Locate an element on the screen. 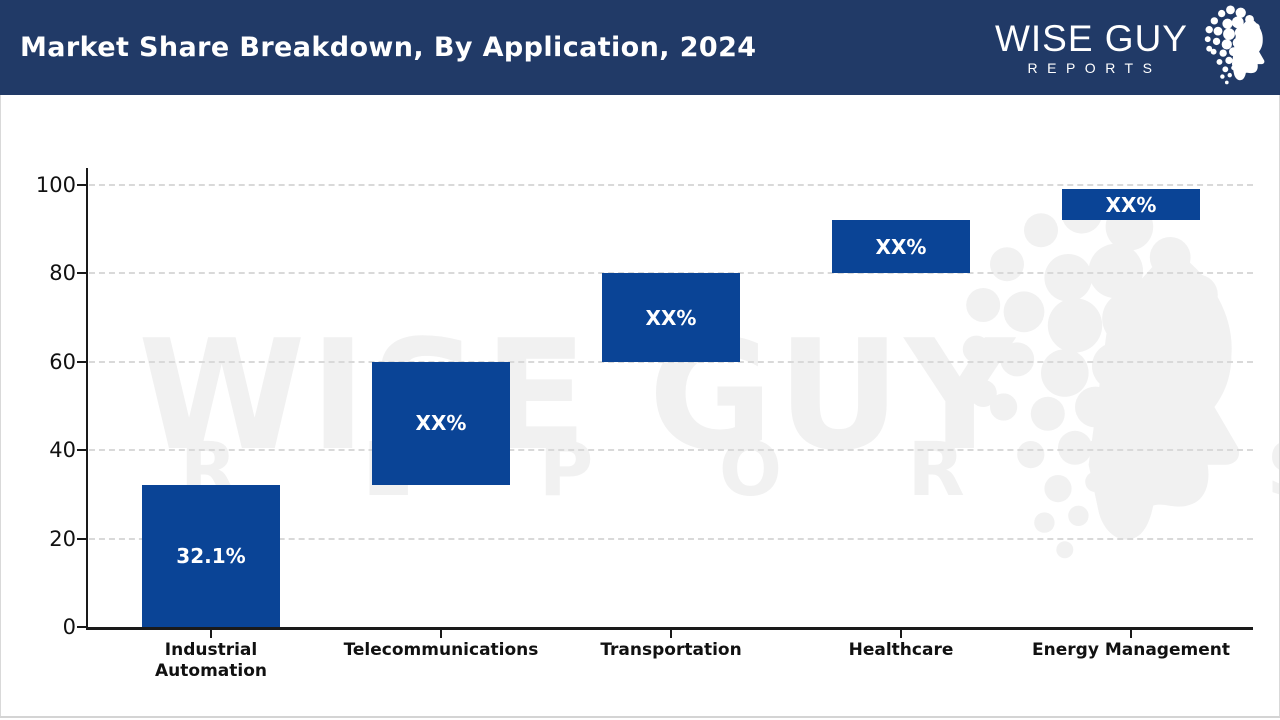 The width and height of the screenshot is (1280, 720). frame-border-left is located at coordinates (0, 406).